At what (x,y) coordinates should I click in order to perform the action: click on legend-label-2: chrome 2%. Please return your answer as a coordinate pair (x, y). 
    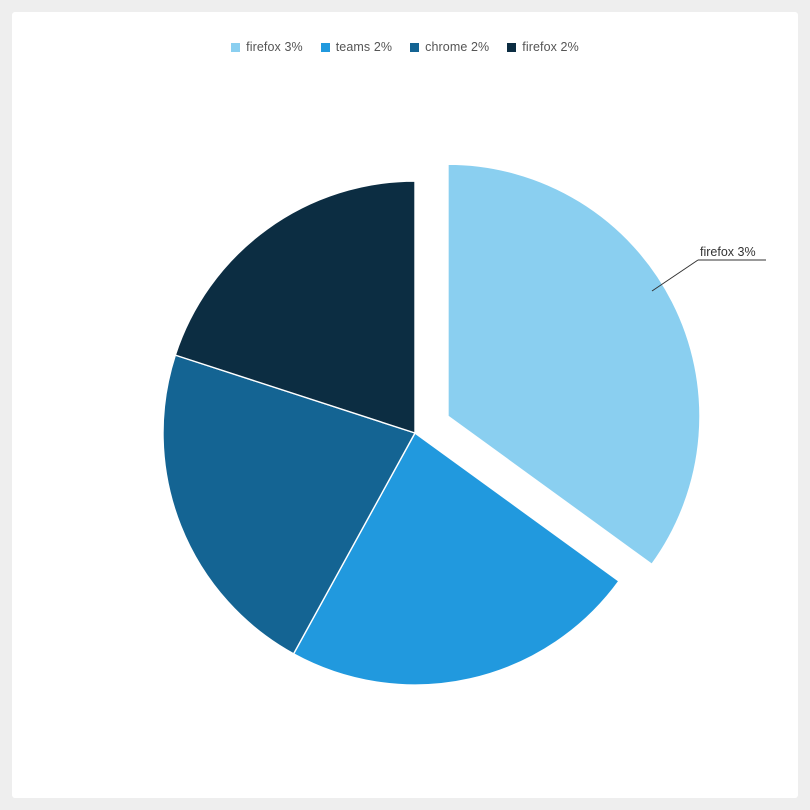
    Looking at the image, I should click on (457, 47).